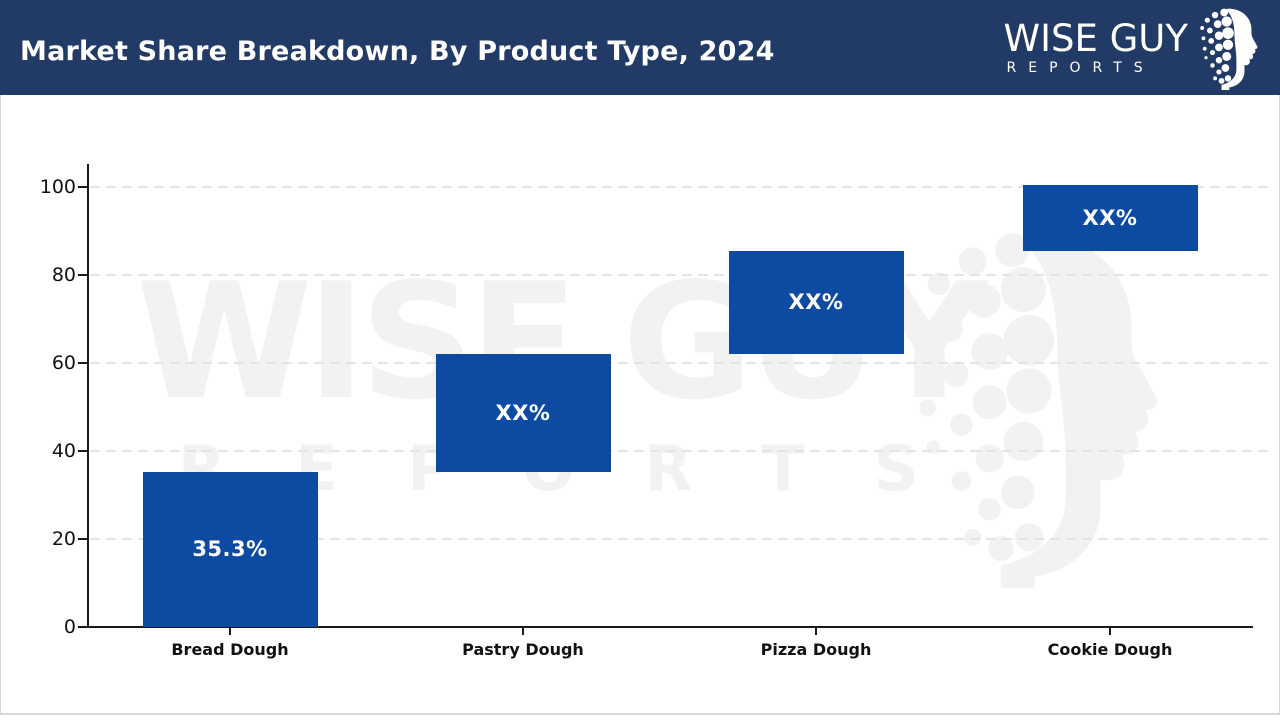  What do you see at coordinates (816, 649) in the screenshot?
I see `x-category-label: Pizza Dough` at bounding box center [816, 649].